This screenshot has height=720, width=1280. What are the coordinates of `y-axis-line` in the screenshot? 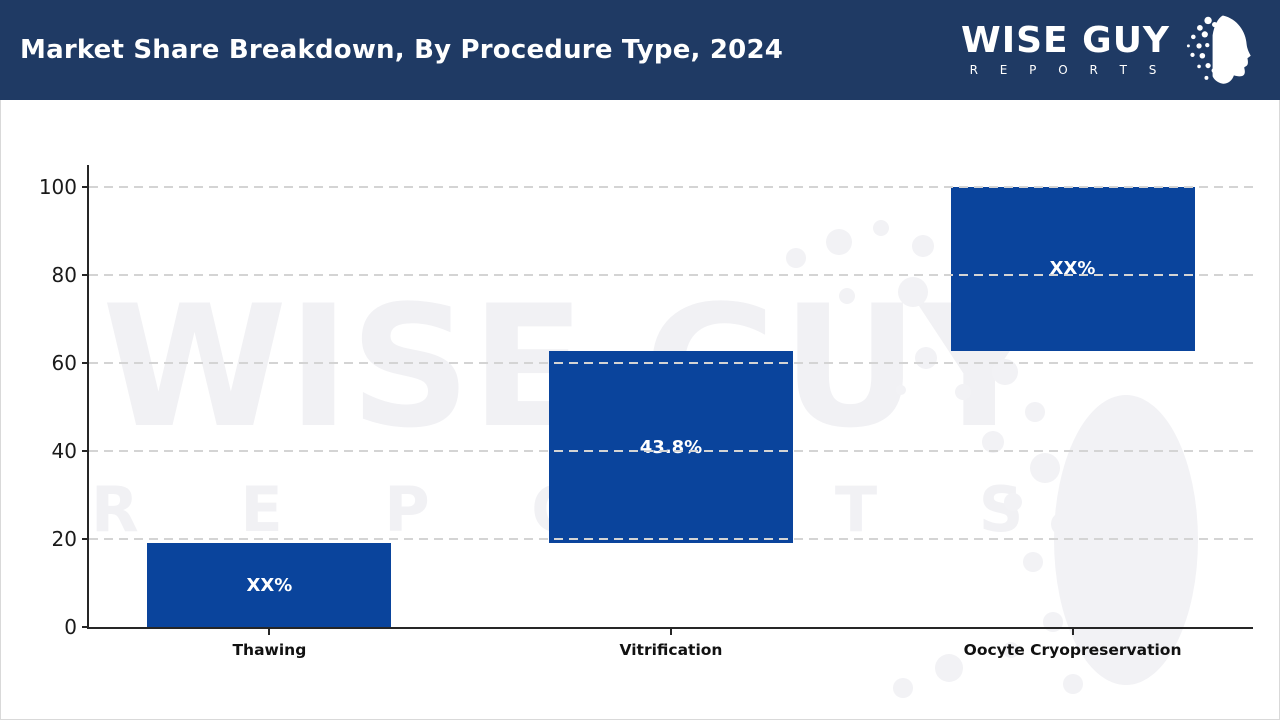 It's located at (88, 397).